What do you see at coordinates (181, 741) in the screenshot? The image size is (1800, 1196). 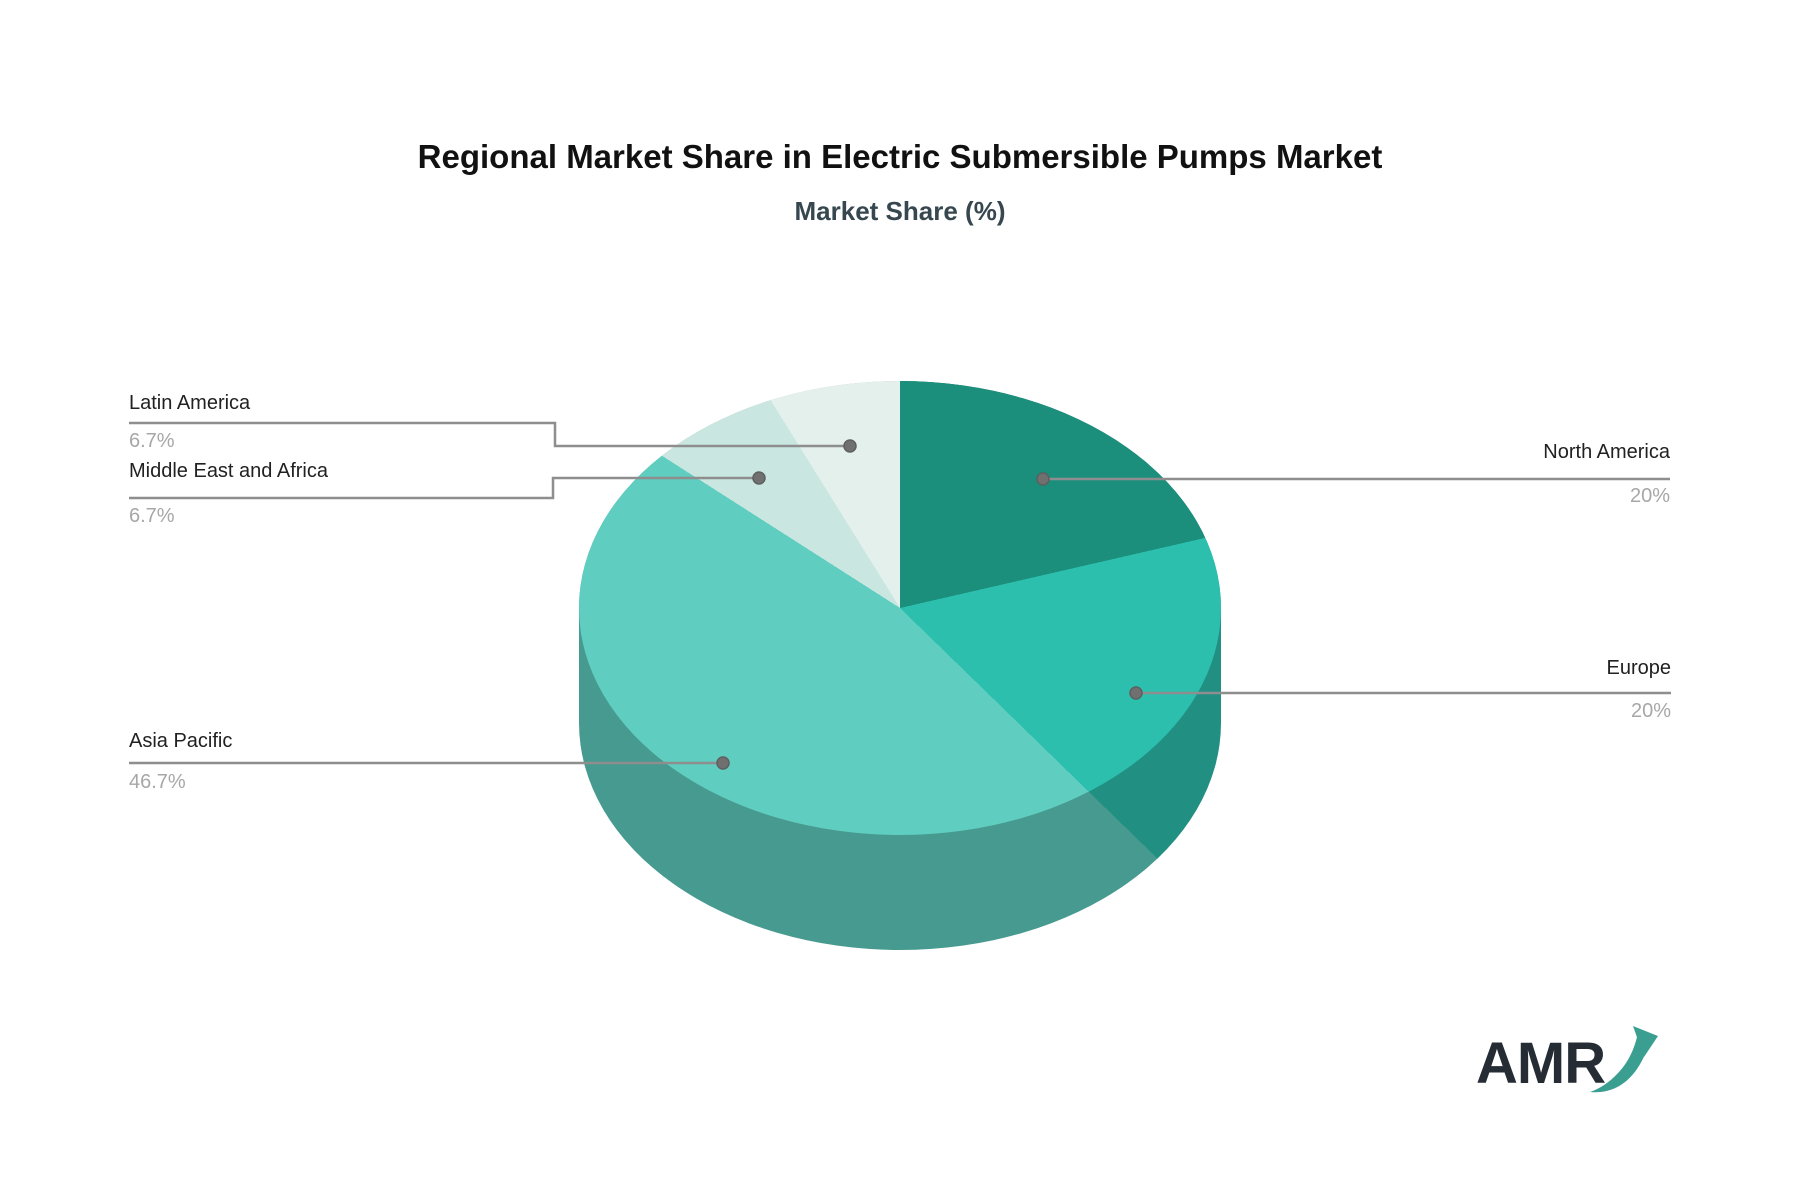 I see `label-asia-pacific: Asia Pacific` at bounding box center [181, 741].